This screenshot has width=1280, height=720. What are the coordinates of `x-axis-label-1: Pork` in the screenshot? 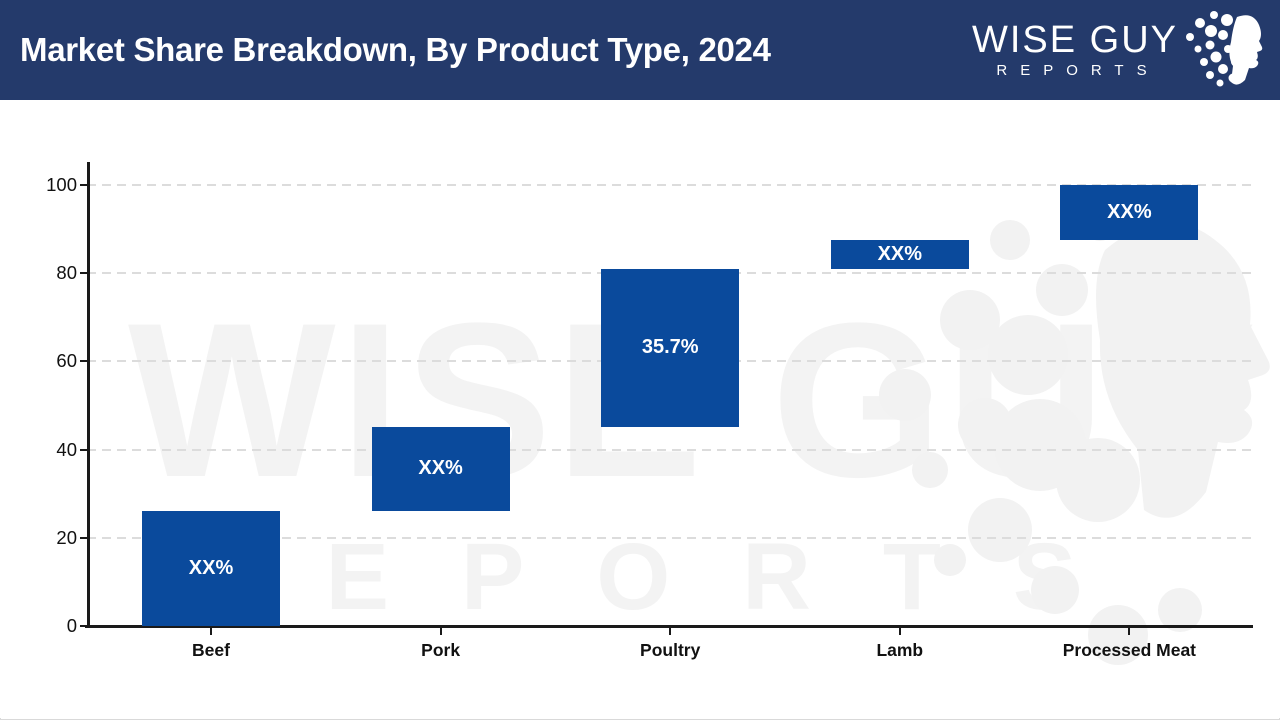 It's located at (441, 650).